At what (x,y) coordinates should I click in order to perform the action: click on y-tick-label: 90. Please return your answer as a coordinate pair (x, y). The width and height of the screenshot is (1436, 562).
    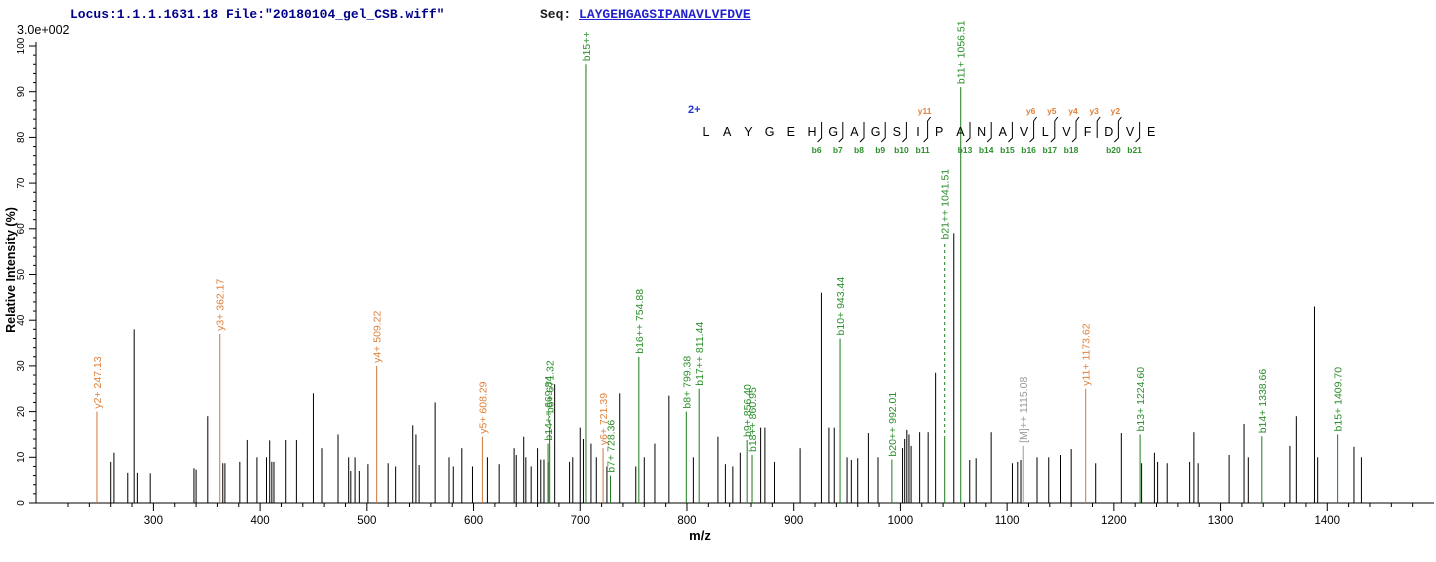
    Looking at the image, I should click on (21, 92).